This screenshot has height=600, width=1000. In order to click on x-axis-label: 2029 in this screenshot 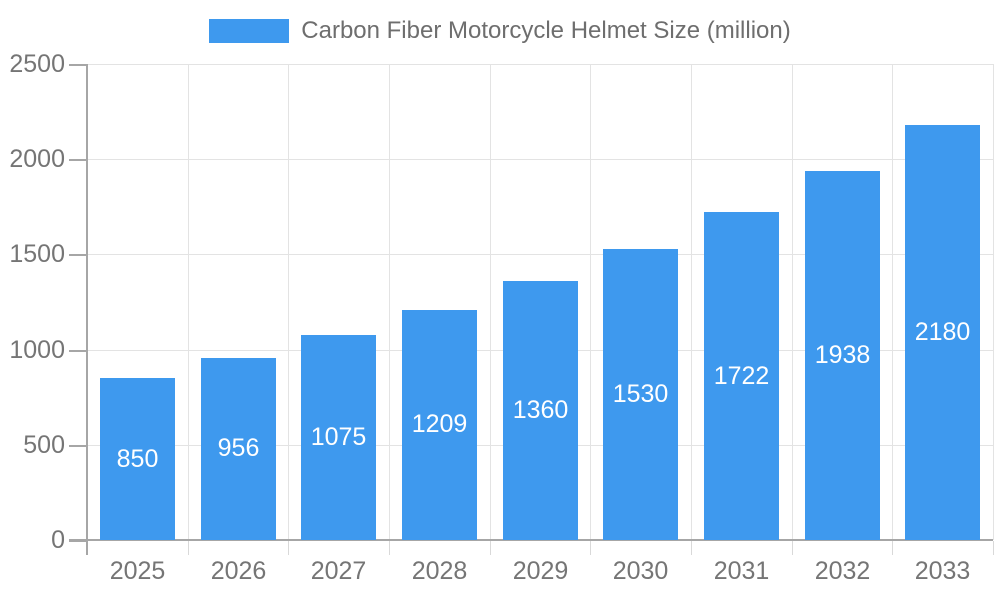, I will do `click(540, 571)`.